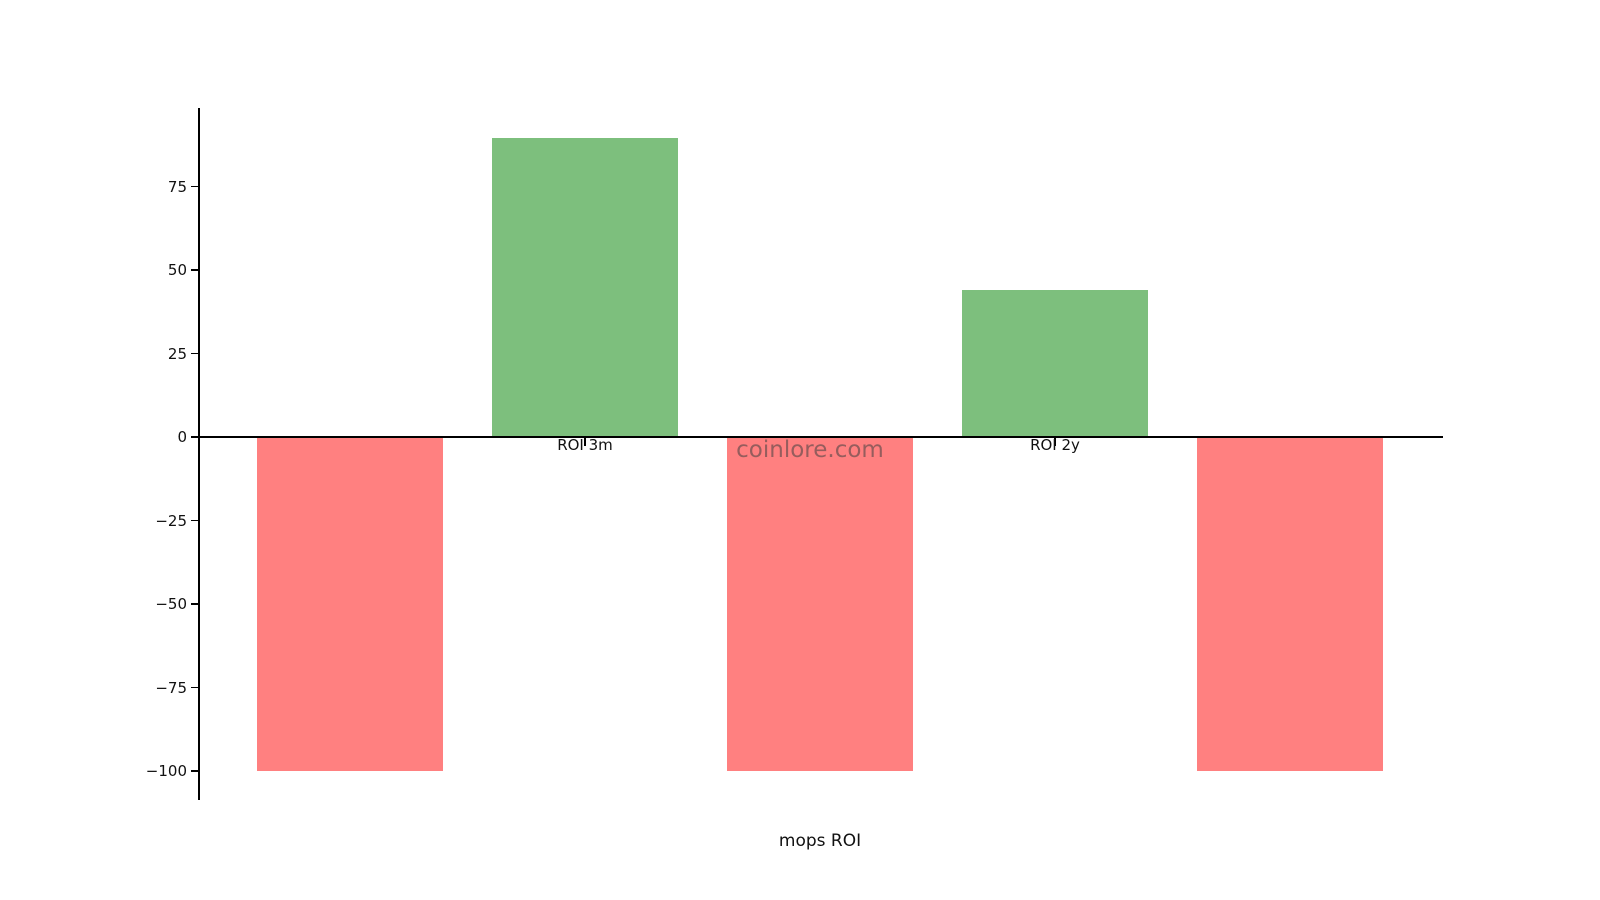  Describe the element at coordinates (177, 353) in the screenshot. I see `y-tick-label: 25` at that location.